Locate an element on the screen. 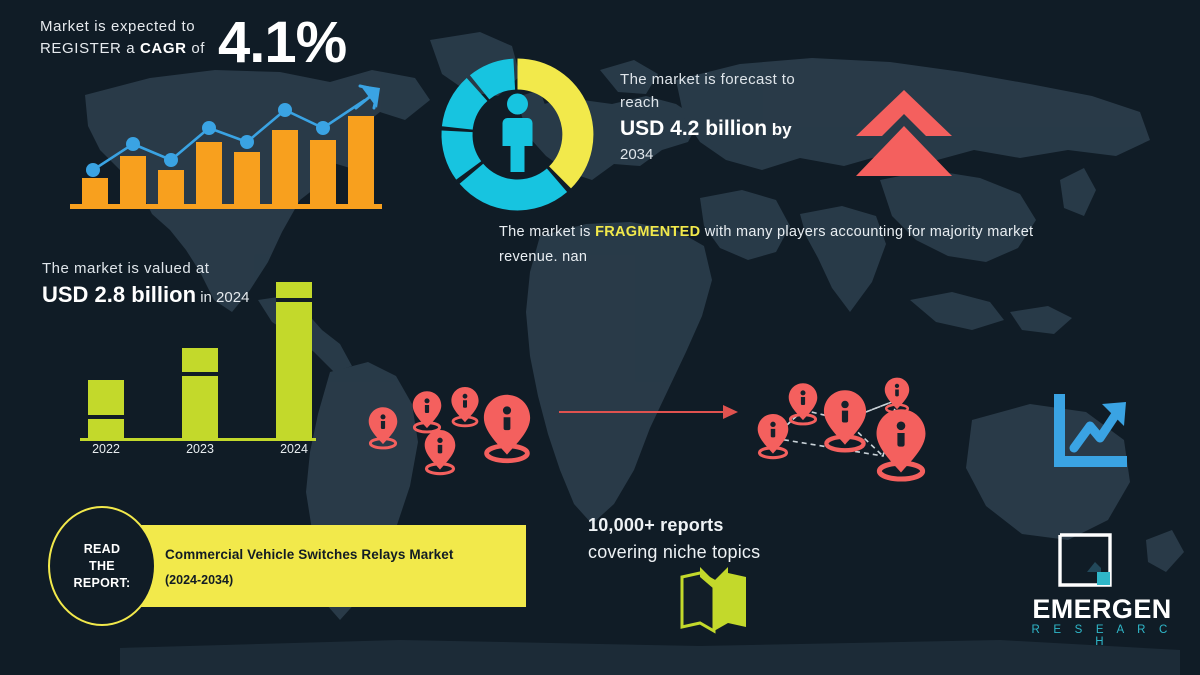  open-book-icon is located at coordinates (713, 600).